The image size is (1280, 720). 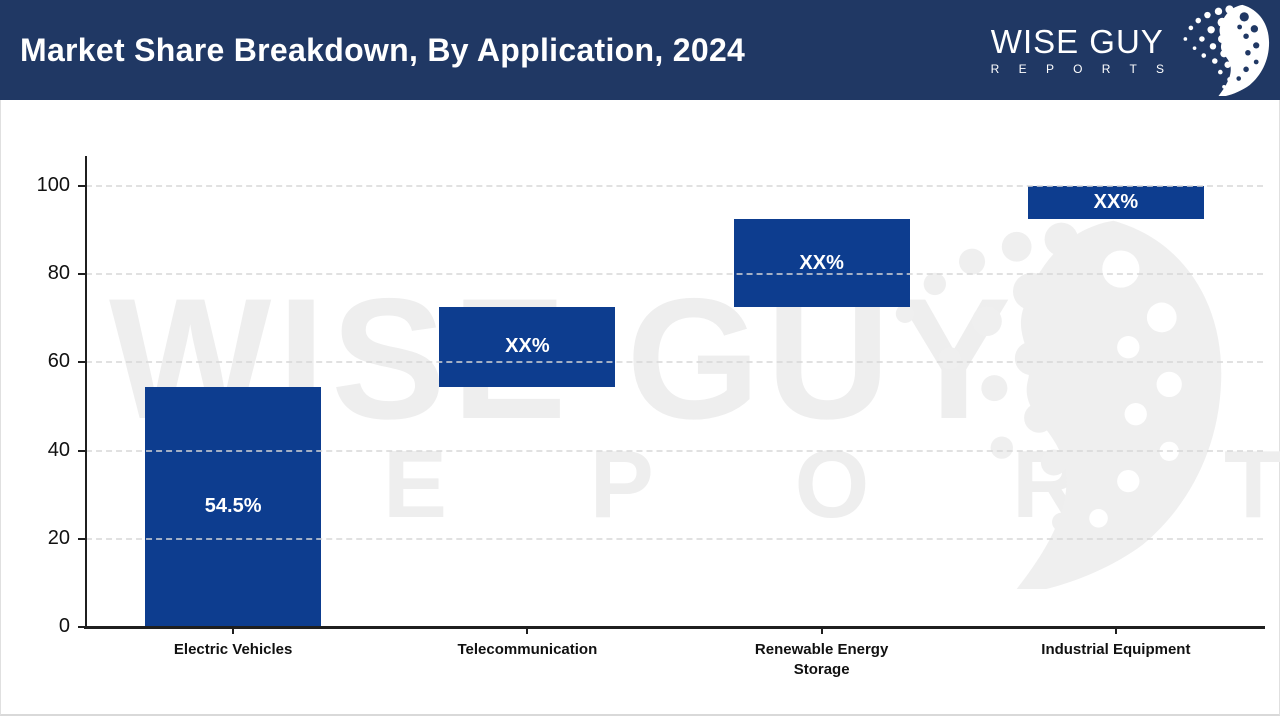 What do you see at coordinates (1058, 404) in the screenshot?
I see `watermark-head-icon` at bounding box center [1058, 404].